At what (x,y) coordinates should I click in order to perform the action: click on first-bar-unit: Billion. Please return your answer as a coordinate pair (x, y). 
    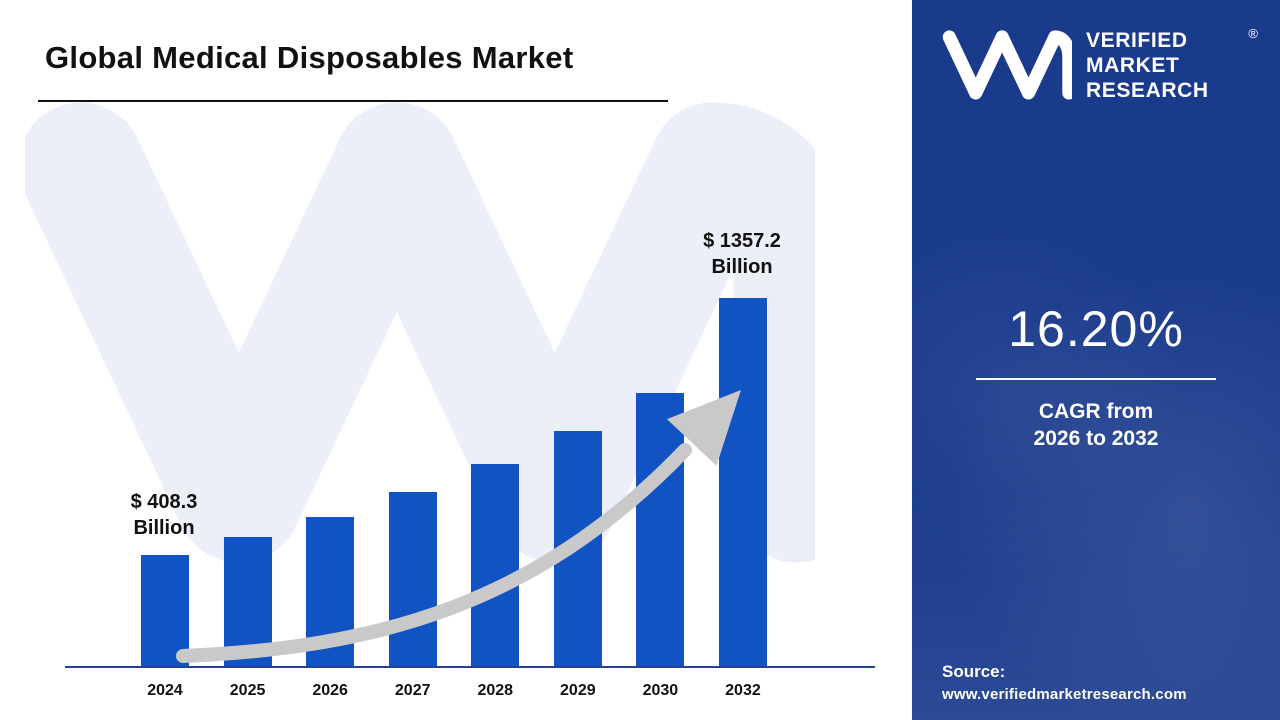
    Looking at the image, I should click on (164, 528).